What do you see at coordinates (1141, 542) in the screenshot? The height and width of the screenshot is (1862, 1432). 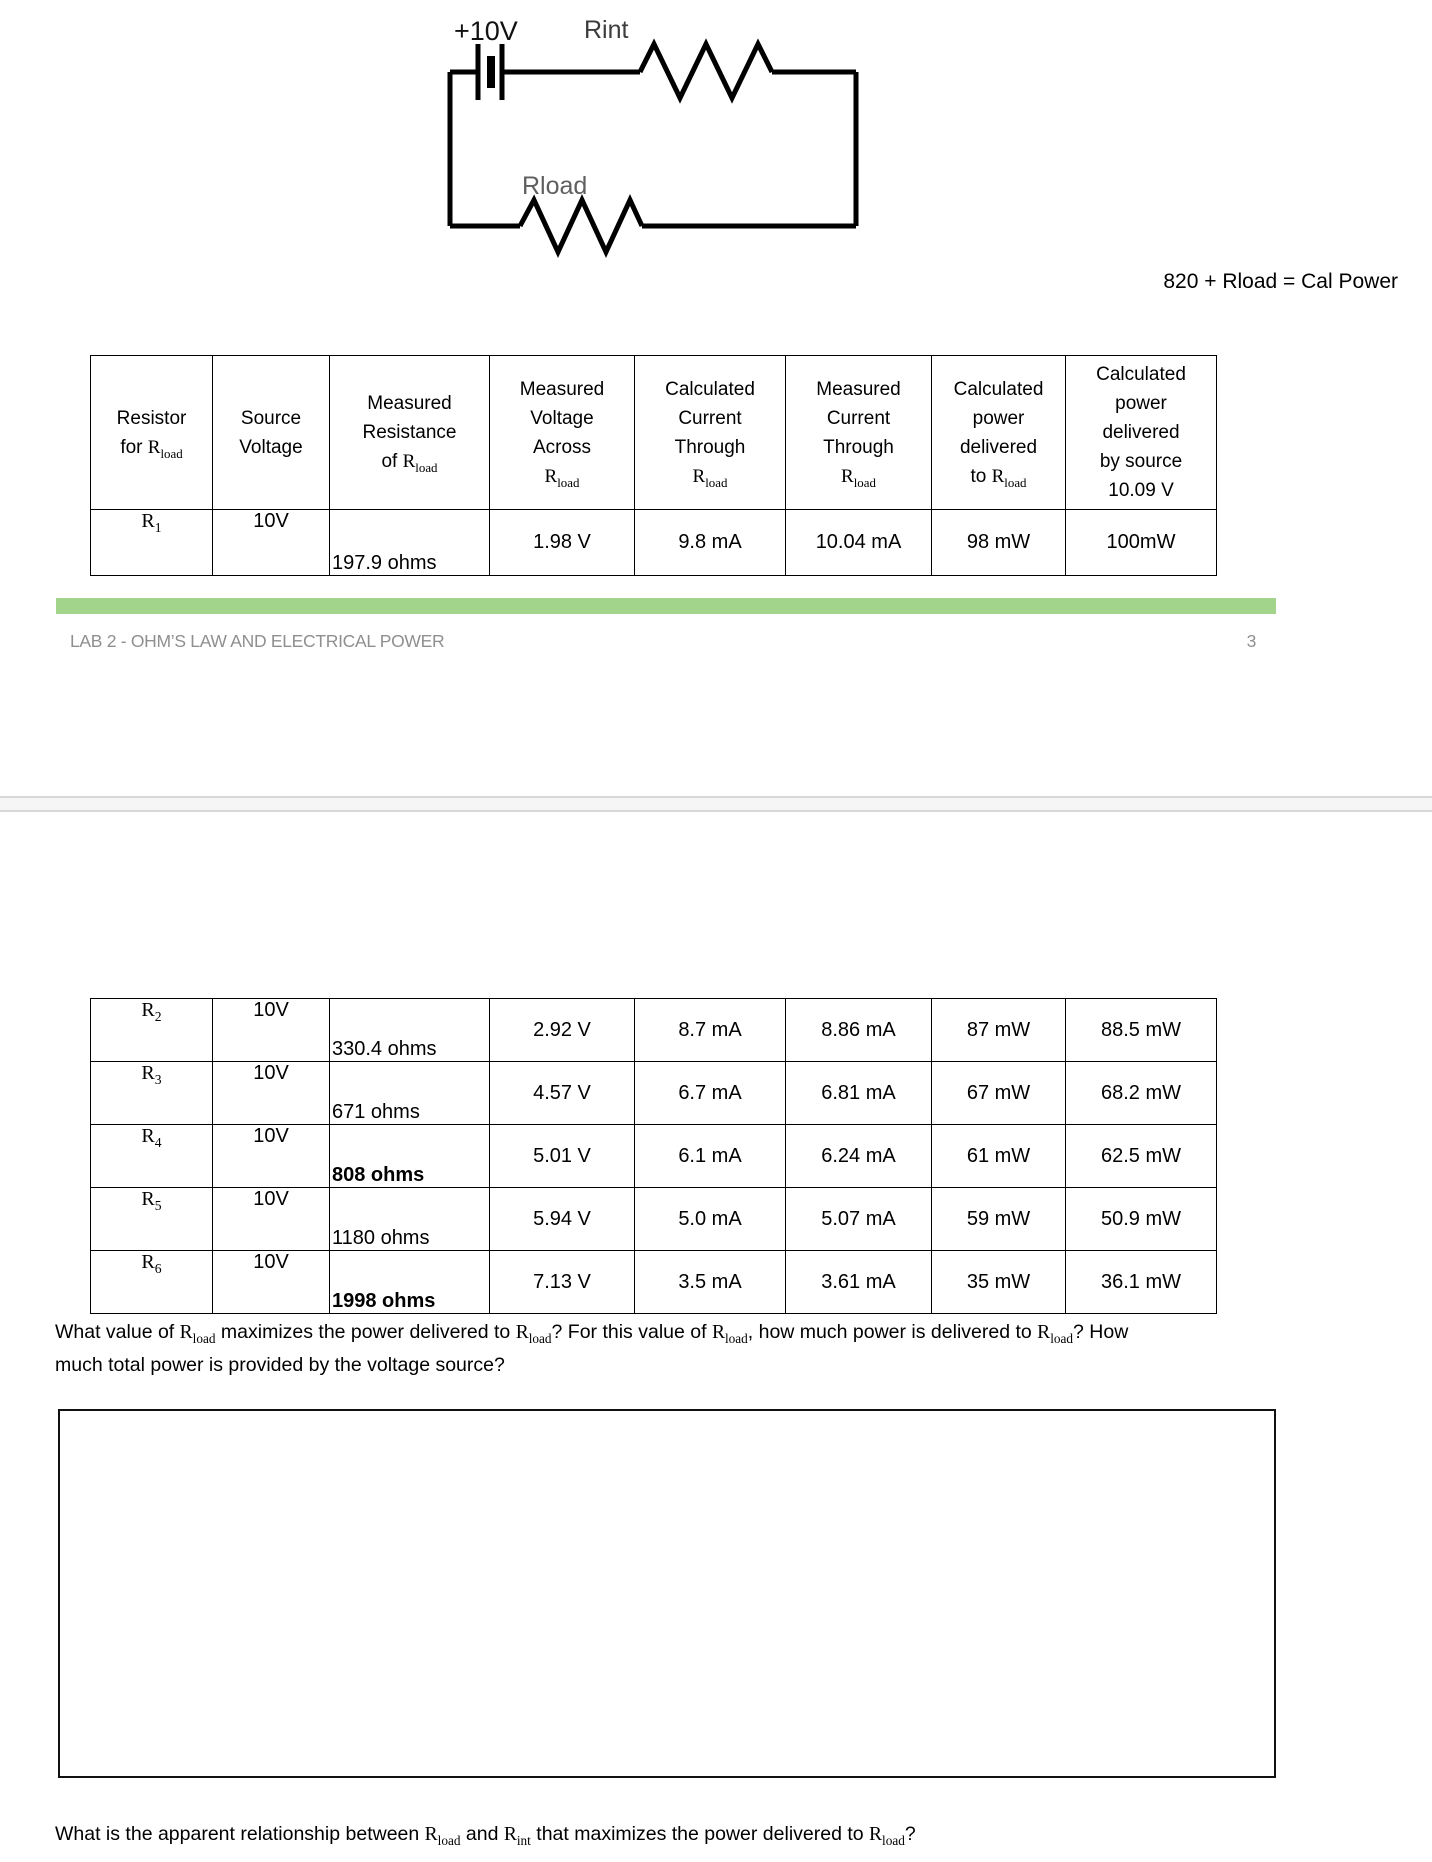 I see `table-cell: 100mW` at bounding box center [1141, 542].